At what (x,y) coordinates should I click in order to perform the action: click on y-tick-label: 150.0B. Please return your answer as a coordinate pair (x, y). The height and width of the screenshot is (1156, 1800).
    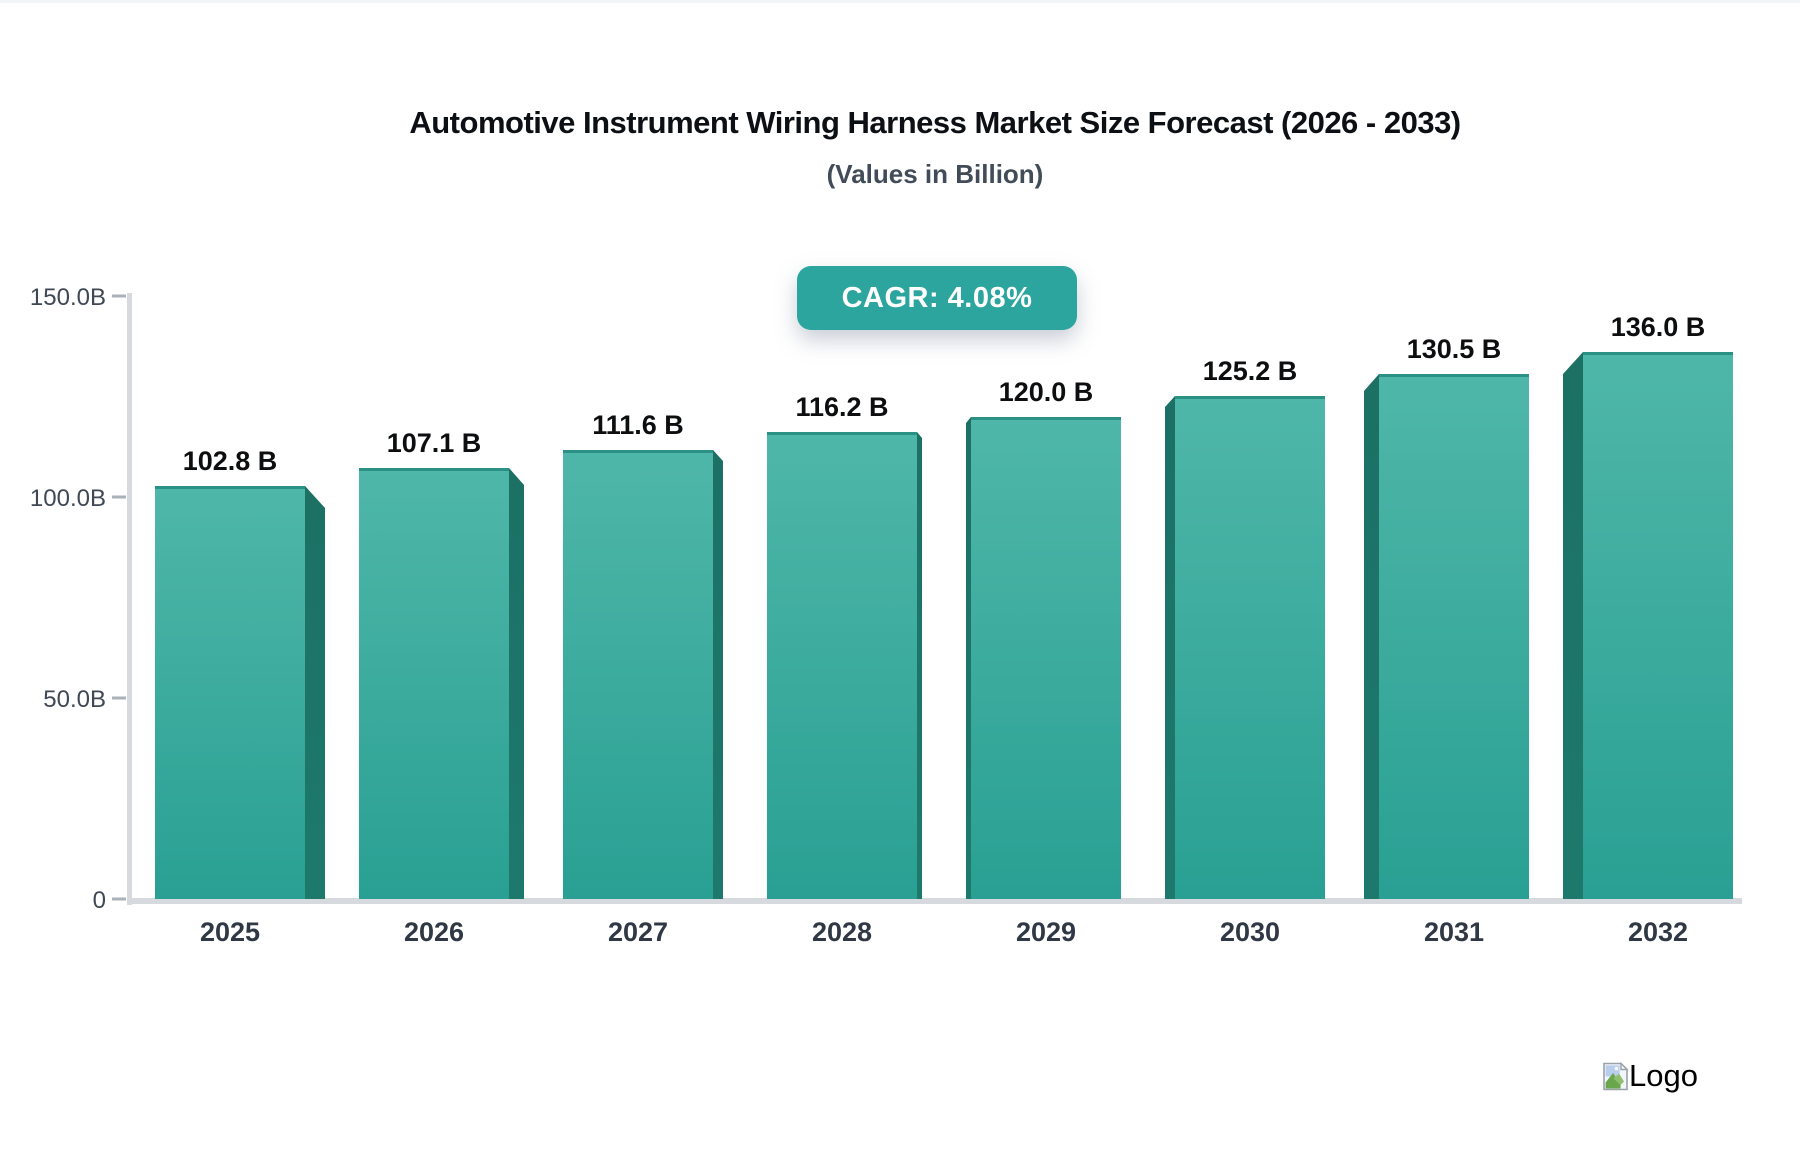
    Looking at the image, I should click on (68, 297).